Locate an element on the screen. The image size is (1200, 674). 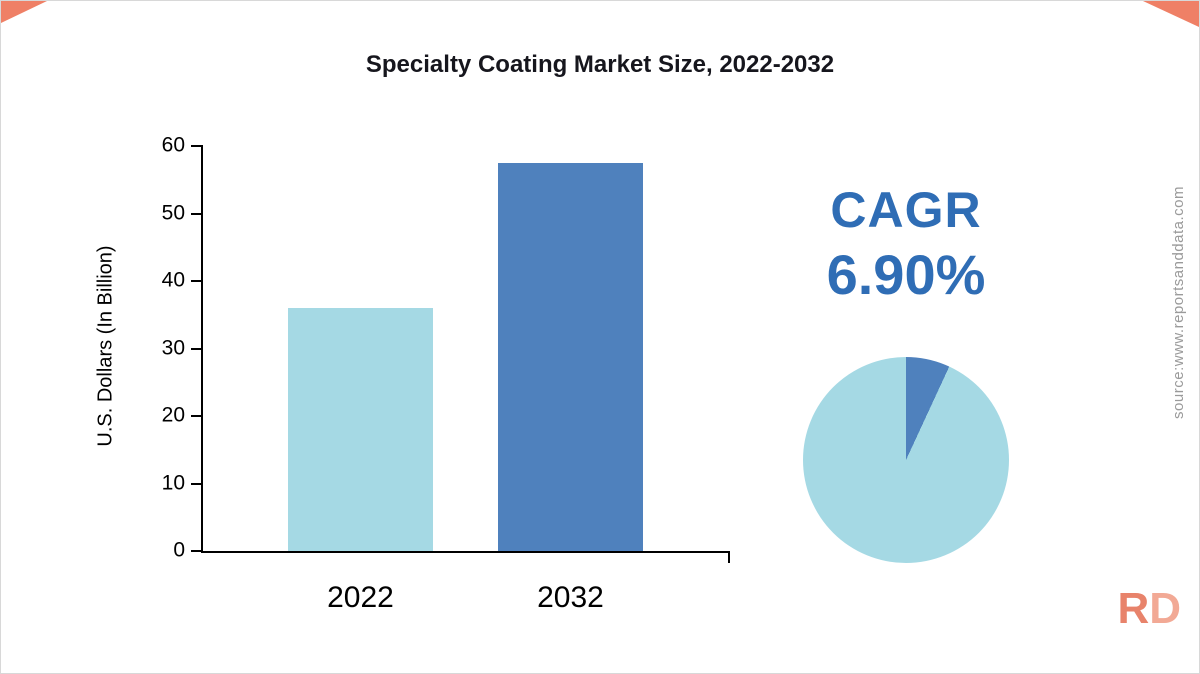
y-tick-label: 30 is located at coordinates (173, 348).